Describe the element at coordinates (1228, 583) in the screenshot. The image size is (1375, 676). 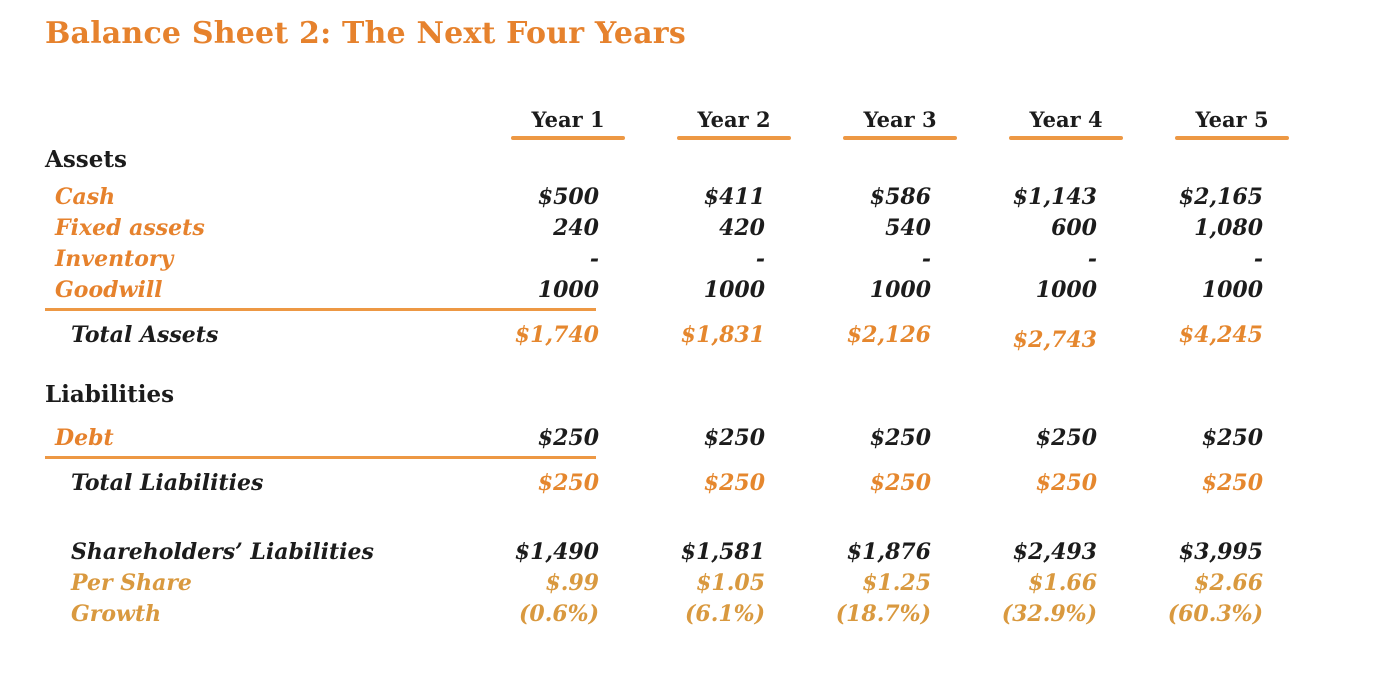
I see `cell-value: $2.66` at that location.